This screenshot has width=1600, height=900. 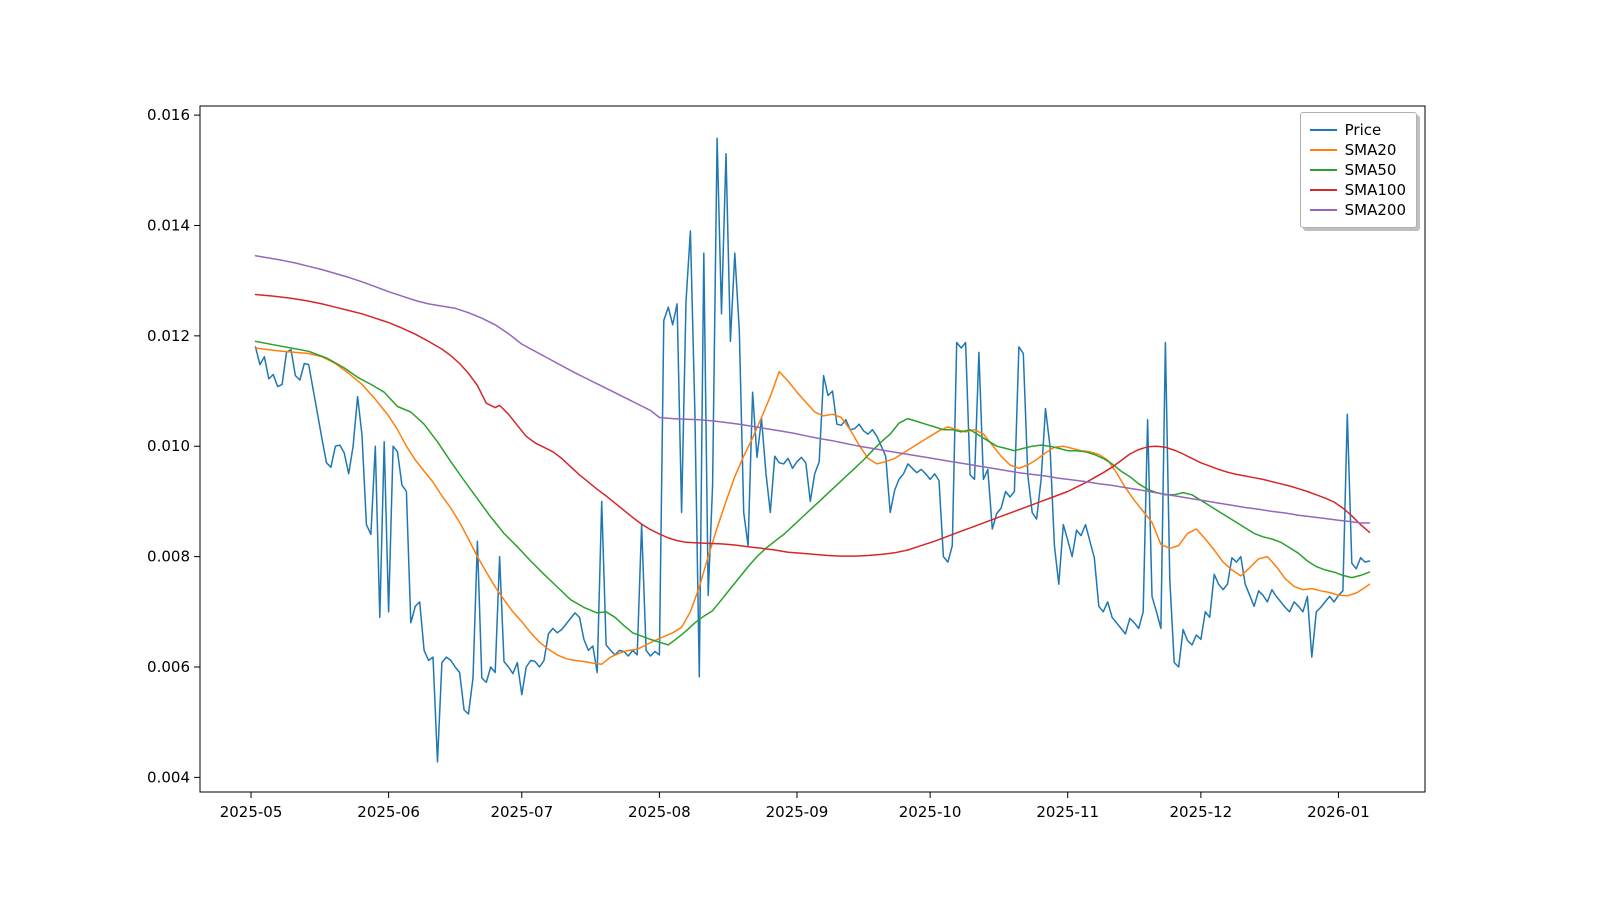 I want to click on legend-item-sma50: SMA50, so click(x=1357, y=170).